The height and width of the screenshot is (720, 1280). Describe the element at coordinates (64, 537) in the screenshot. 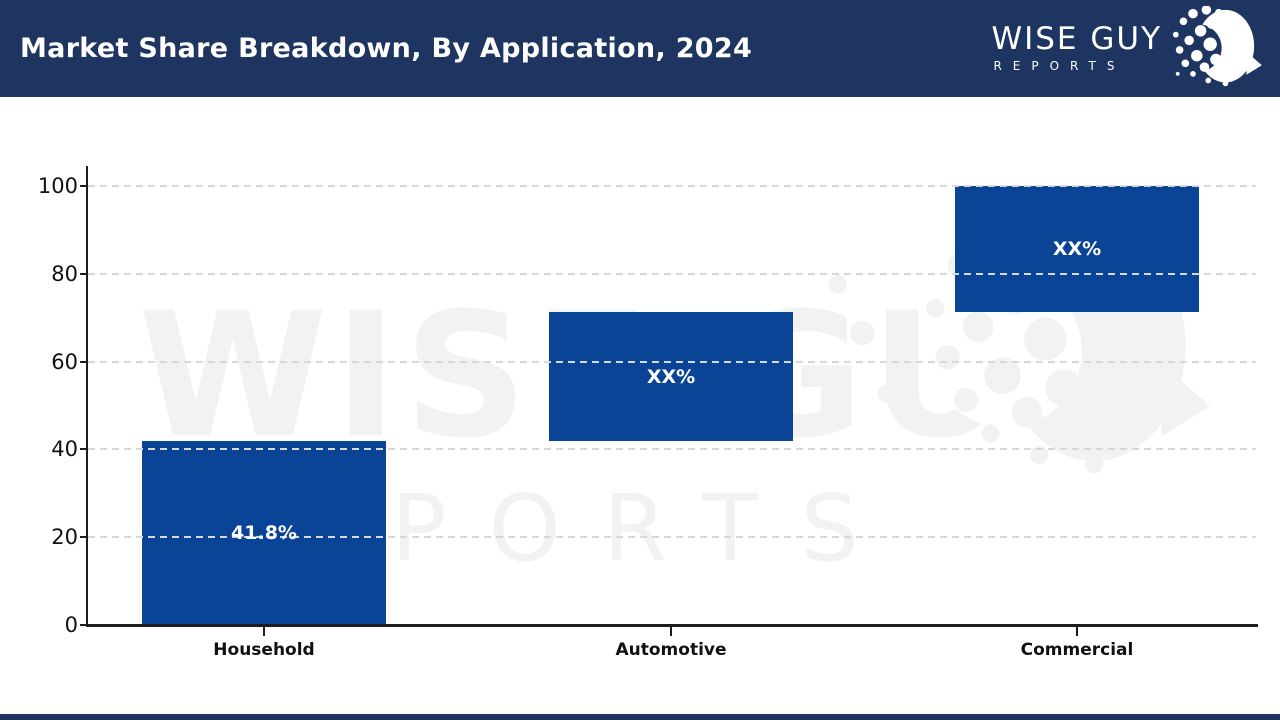

I see `y-tick-label: 20` at that location.